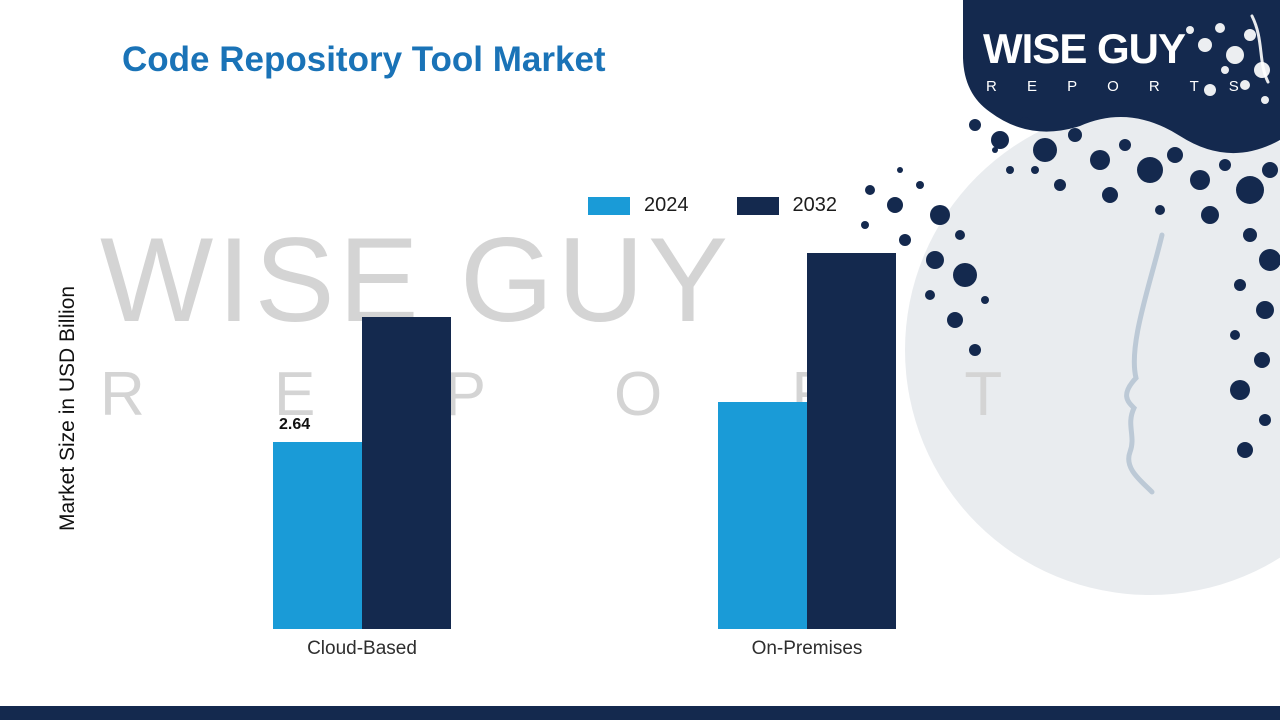 The image size is (1280, 720). Describe the element at coordinates (609, 205) in the screenshot. I see `legend-swatch-2024` at that location.